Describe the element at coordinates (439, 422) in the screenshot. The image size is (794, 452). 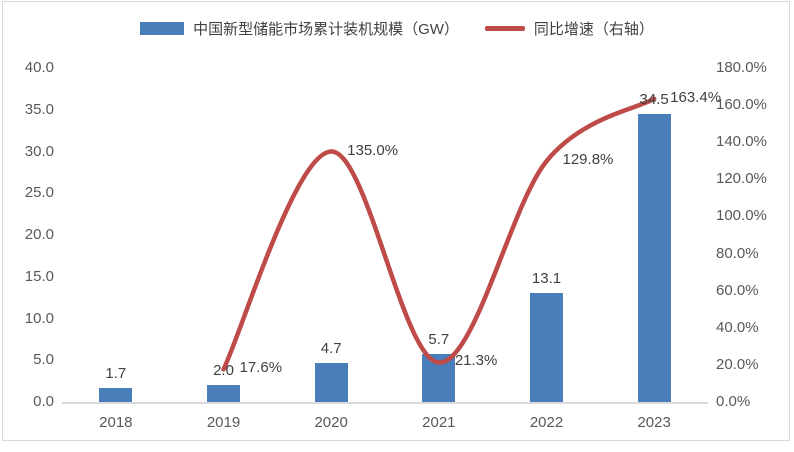
I see `x-axis-label: 2021` at that location.